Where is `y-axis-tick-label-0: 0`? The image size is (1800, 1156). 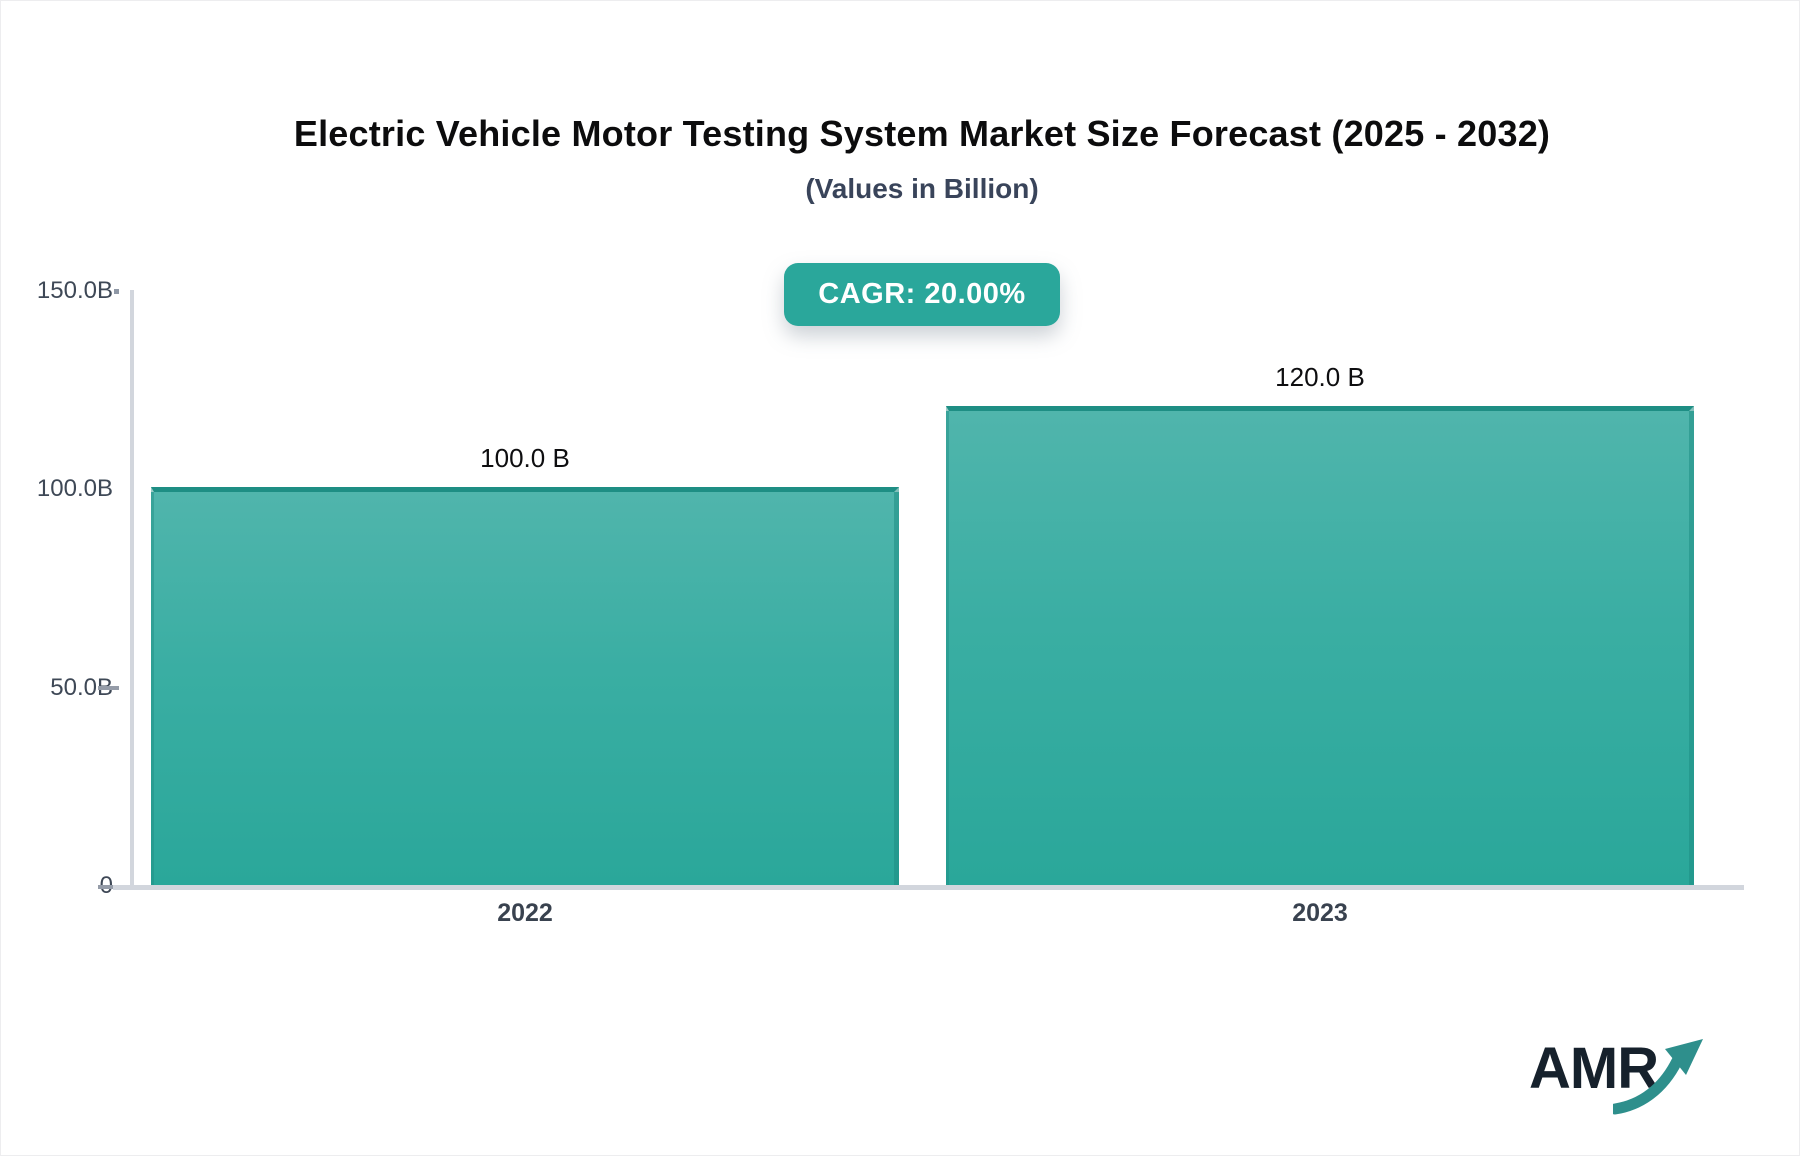
y-axis-tick-label-0: 0 is located at coordinates (57, 886).